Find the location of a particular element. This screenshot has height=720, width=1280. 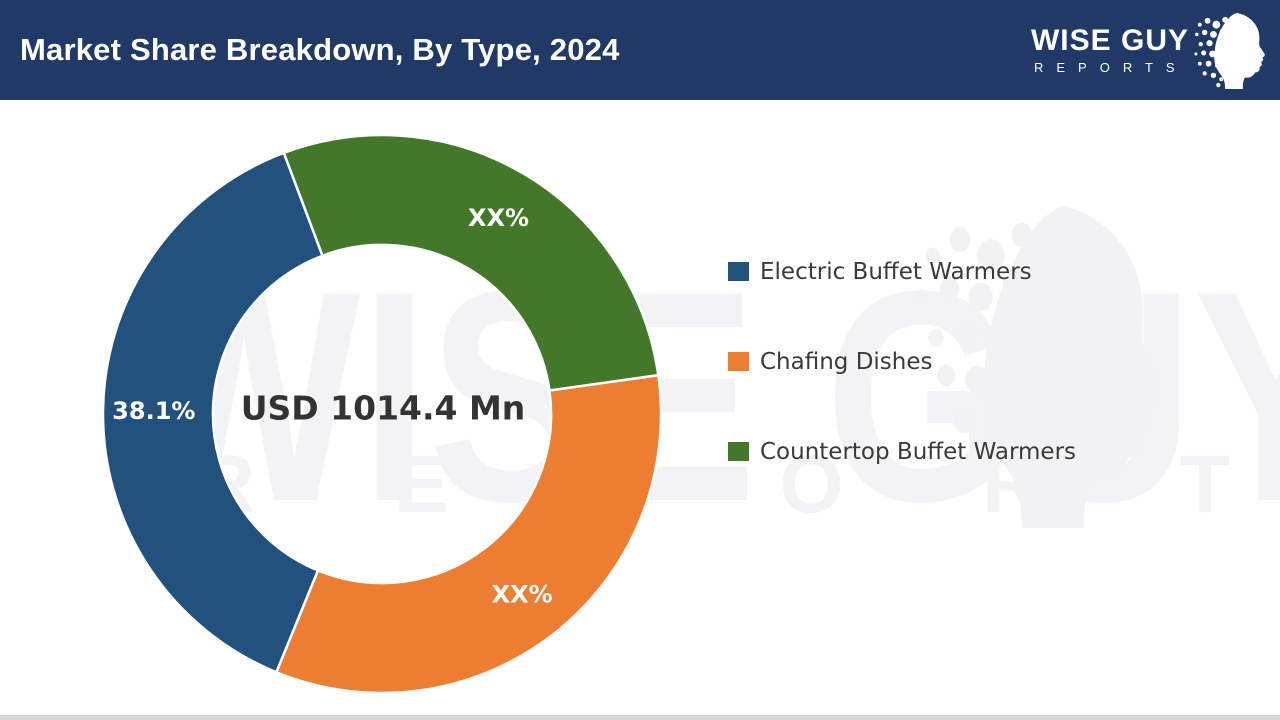

legend-item-electric-buffet-warmers: Electric Buffet Warmers is located at coordinates (902, 271).